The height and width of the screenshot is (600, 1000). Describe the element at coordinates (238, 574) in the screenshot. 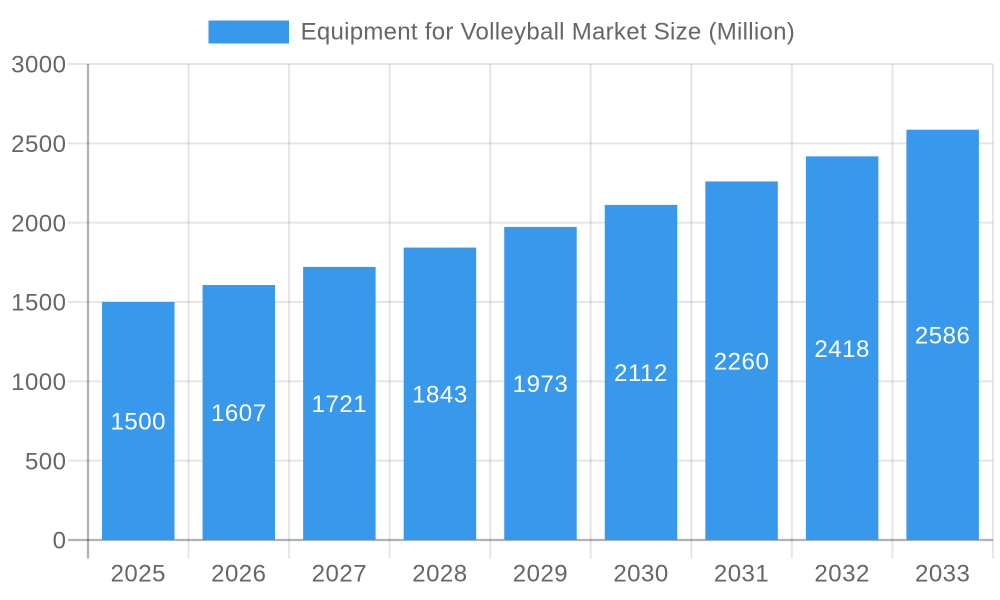

I see `svg-text: 2026` at that location.